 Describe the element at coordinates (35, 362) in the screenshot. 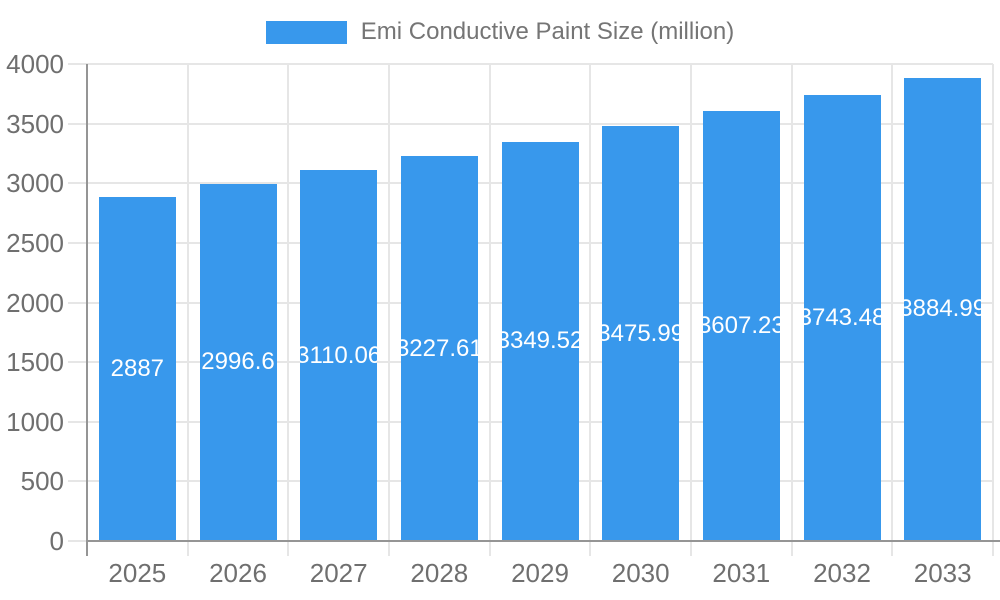

I see `y-axis-label: 1500` at that location.